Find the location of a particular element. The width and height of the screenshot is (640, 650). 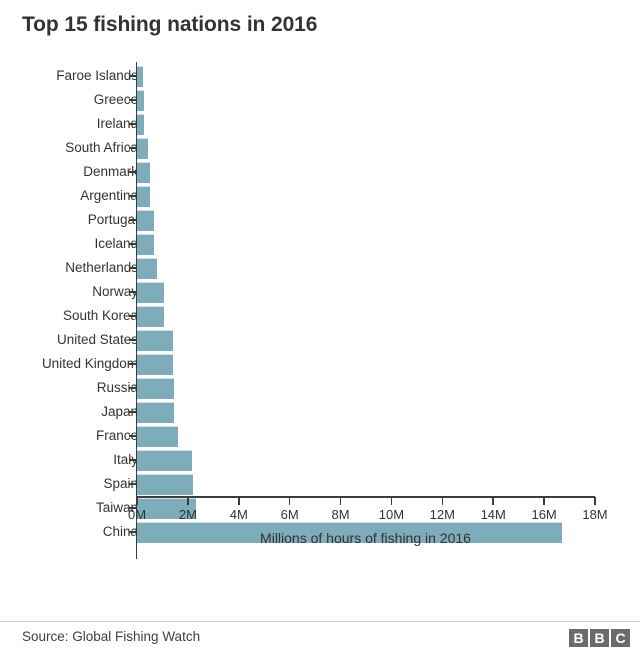

bbc-logo-block: C is located at coordinates (620, 638).